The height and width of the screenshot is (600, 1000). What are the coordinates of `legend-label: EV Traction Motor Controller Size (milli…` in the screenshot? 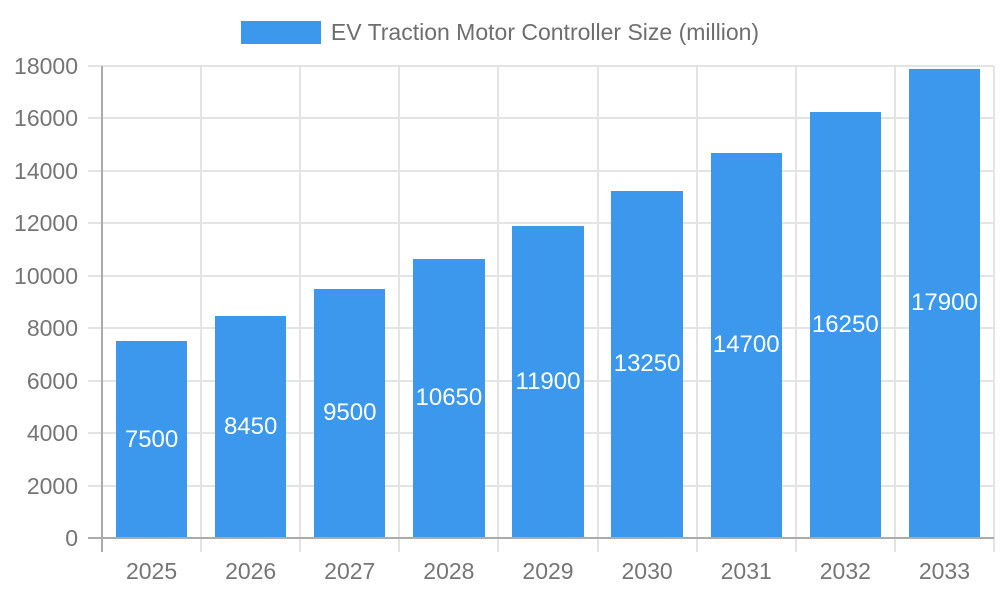 It's located at (545, 31).